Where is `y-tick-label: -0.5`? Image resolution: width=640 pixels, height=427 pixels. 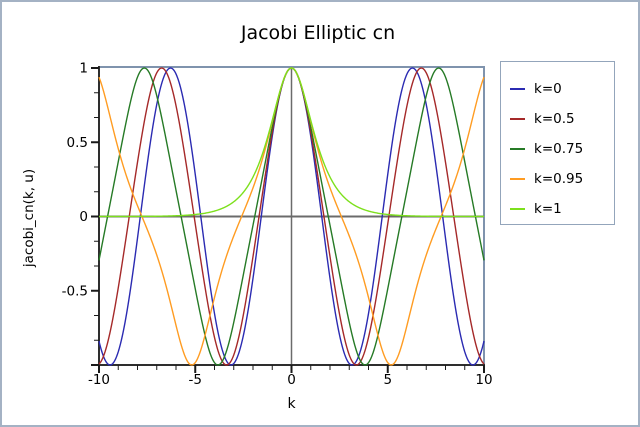 y-tick-label: -0.5 is located at coordinates (75, 291).